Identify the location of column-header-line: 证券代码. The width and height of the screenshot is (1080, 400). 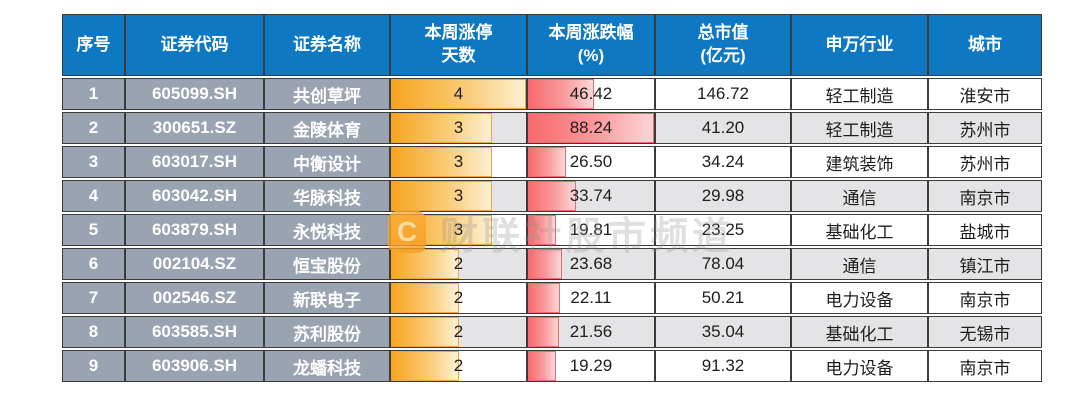
(194, 44).